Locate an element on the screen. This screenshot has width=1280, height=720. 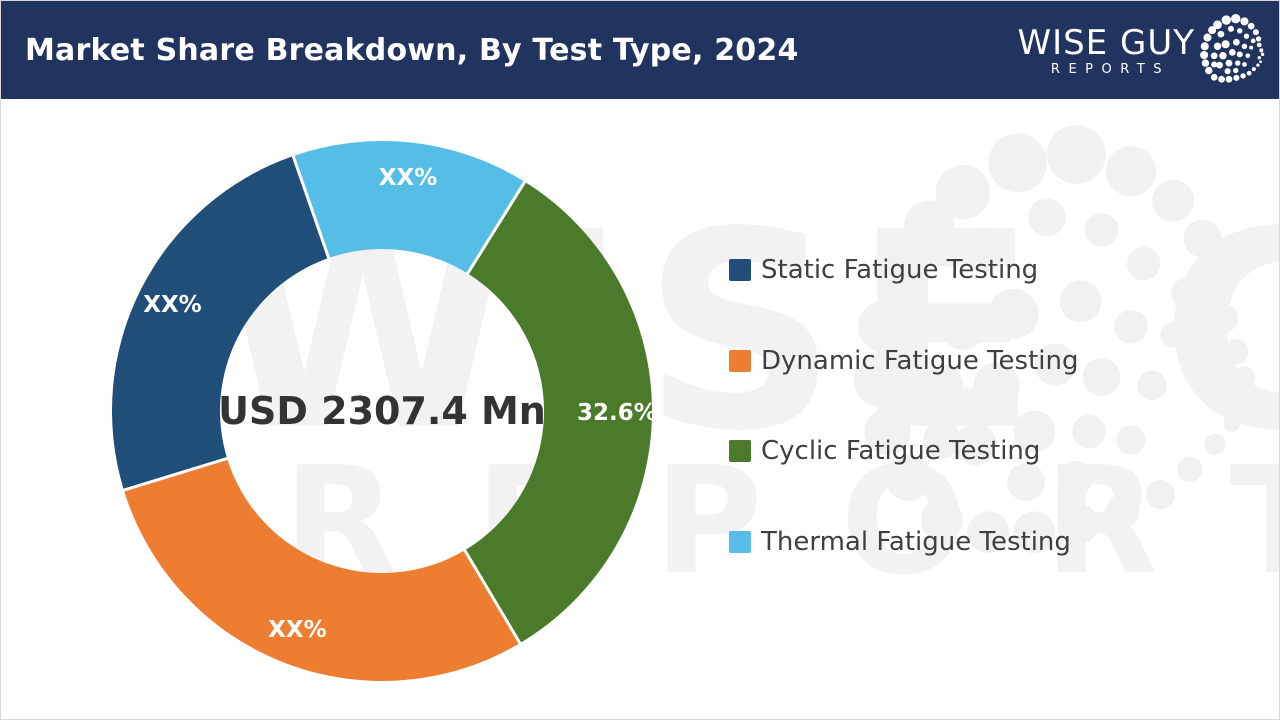
legend-label: Cyclic Fatigue Testing is located at coordinates (901, 451).